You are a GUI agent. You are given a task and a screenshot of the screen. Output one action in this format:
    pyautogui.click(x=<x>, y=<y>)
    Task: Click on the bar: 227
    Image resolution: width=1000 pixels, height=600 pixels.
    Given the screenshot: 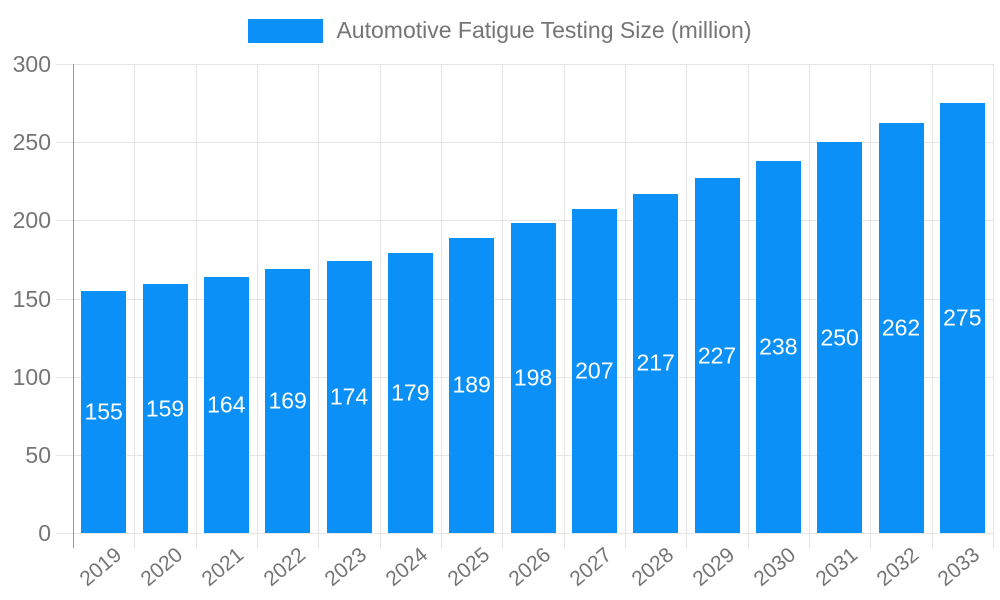 What is the action you would take?
    pyautogui.click(x=717, y=355)
    